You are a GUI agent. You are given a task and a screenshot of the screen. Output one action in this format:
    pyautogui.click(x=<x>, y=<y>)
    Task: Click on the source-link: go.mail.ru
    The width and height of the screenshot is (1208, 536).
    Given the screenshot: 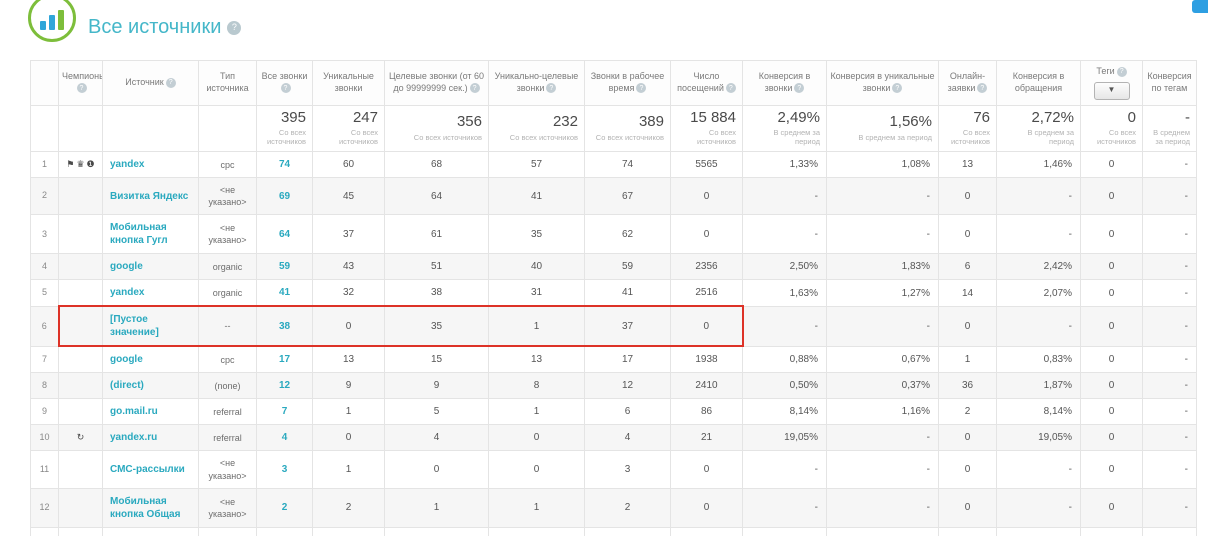 What is the action you would take?
    pyautogui.click(x=134, y=412)
    